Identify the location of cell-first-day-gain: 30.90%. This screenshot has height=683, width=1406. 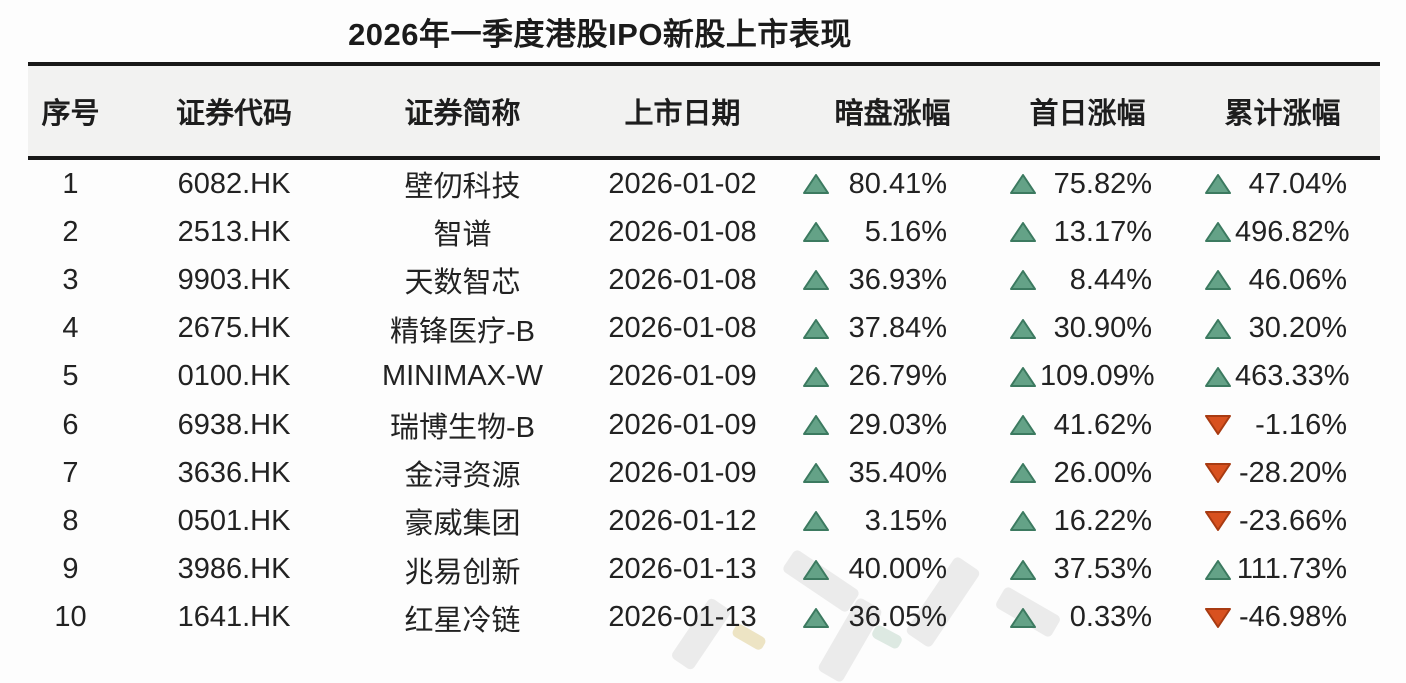
(1087, 328).